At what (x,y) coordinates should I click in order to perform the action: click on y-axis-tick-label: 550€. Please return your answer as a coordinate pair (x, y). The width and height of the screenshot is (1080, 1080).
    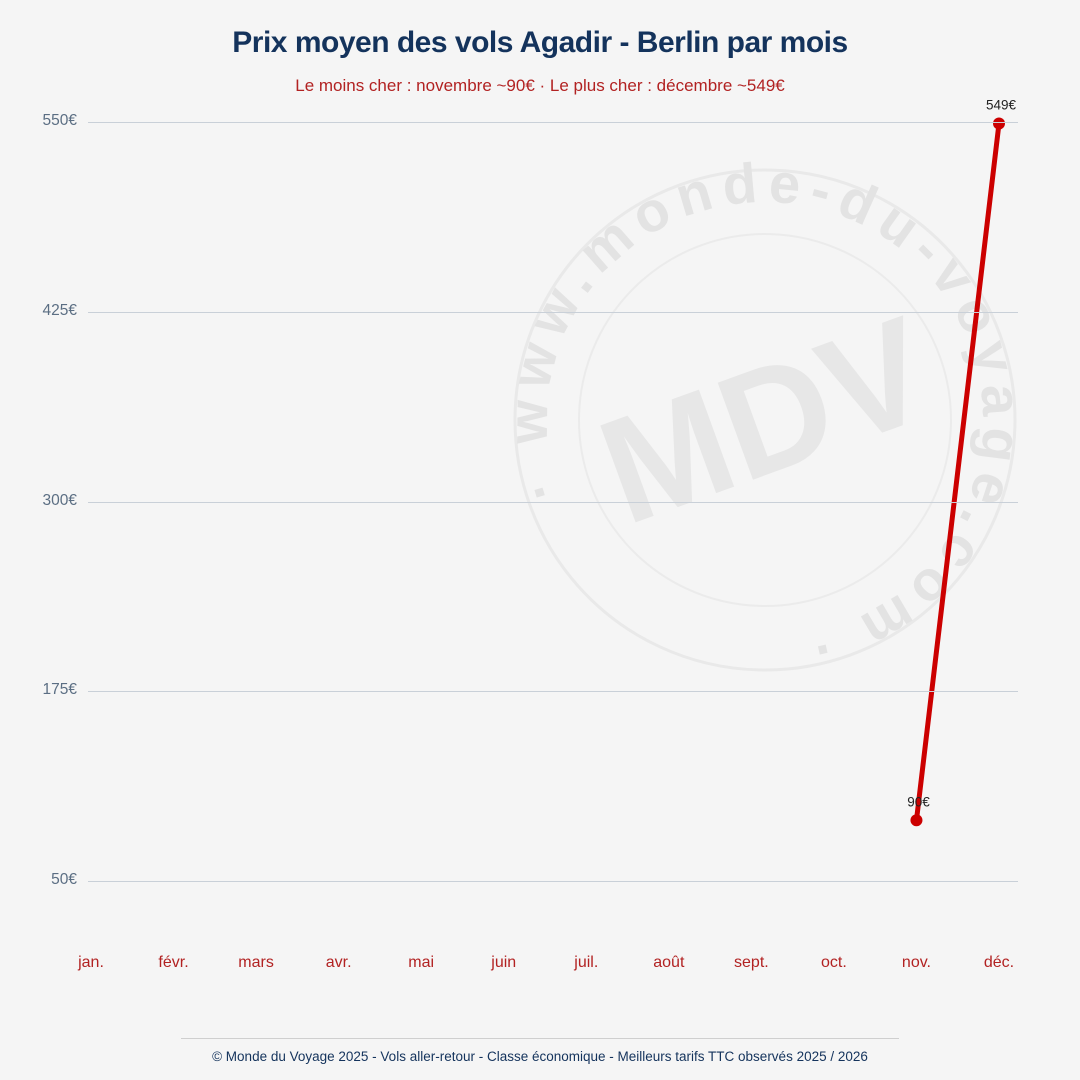
    Looking at the image, I should click on (59, 120).